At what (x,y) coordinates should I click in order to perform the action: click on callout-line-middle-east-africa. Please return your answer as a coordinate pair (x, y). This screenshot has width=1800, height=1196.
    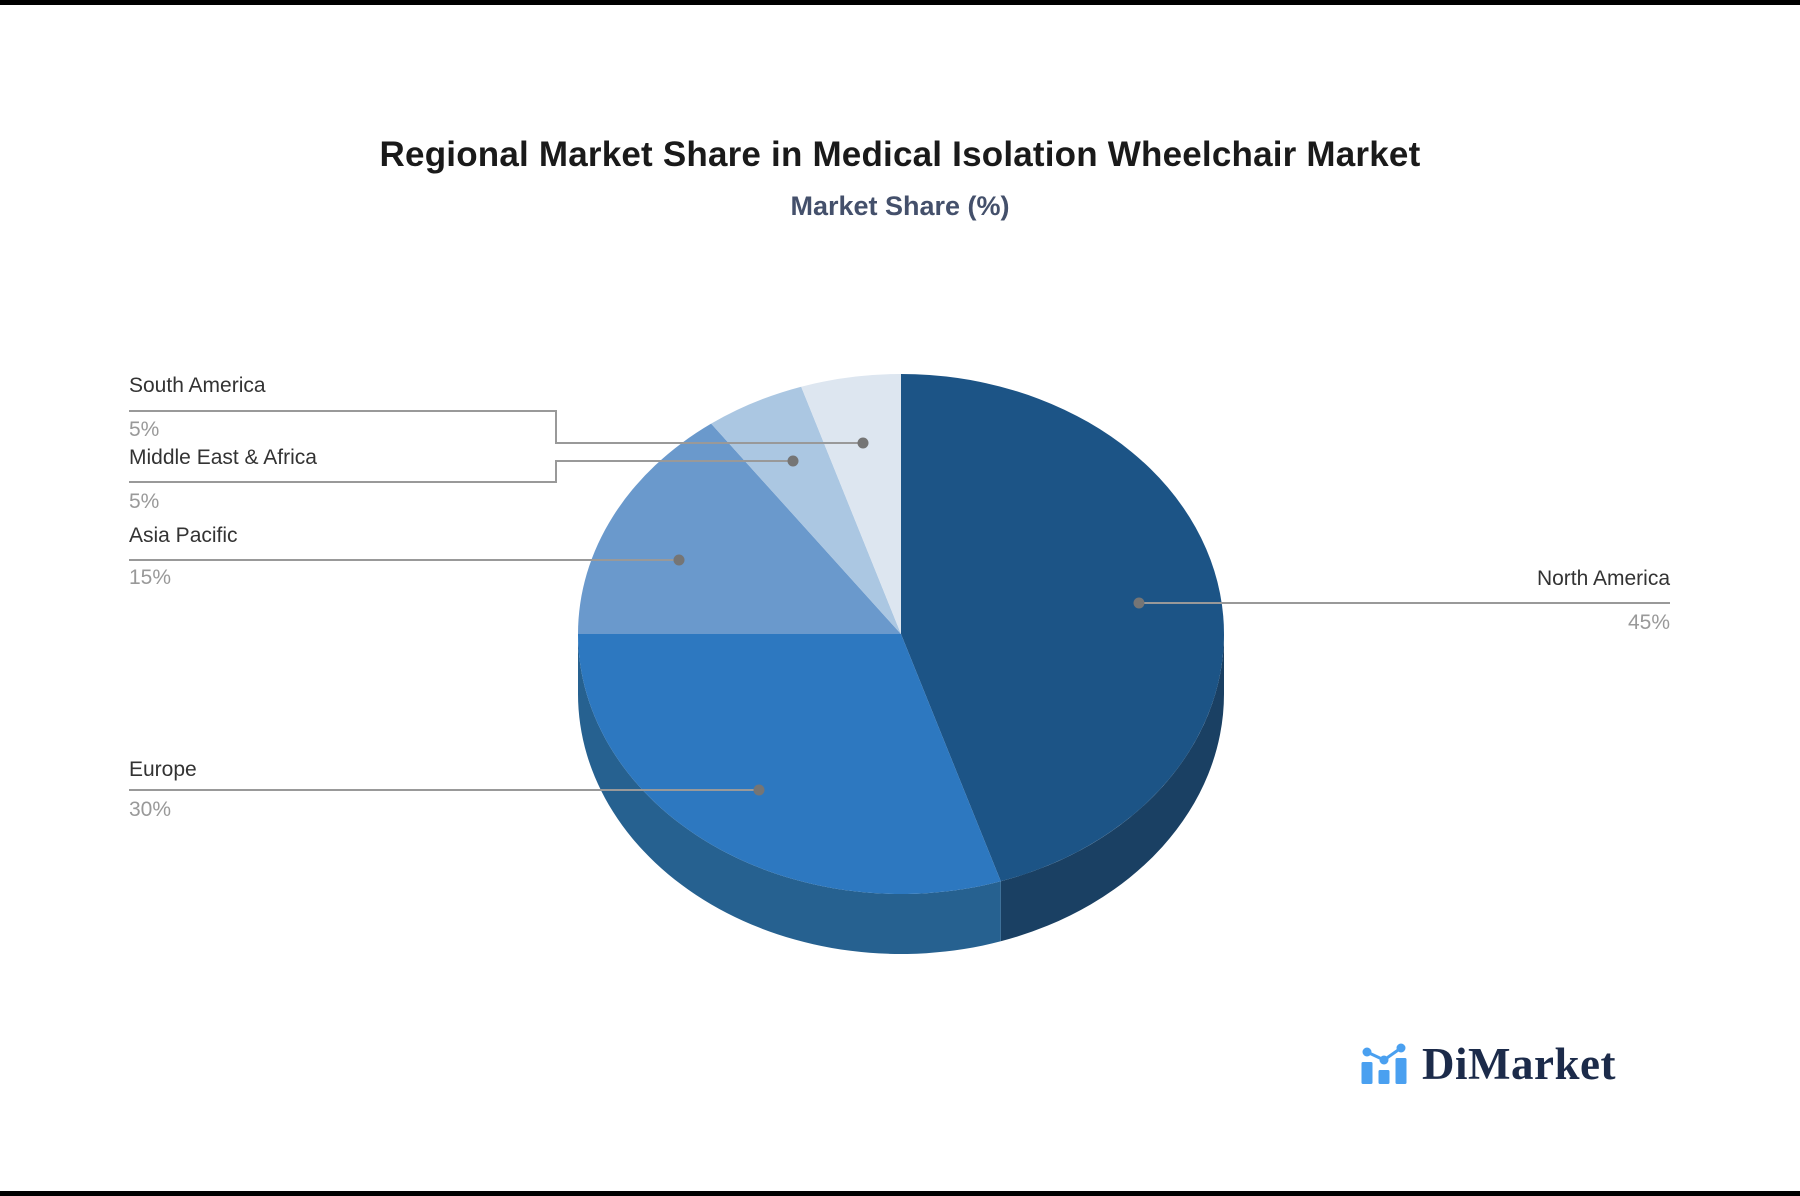
    Looking at the image, I should click on (461, 471).